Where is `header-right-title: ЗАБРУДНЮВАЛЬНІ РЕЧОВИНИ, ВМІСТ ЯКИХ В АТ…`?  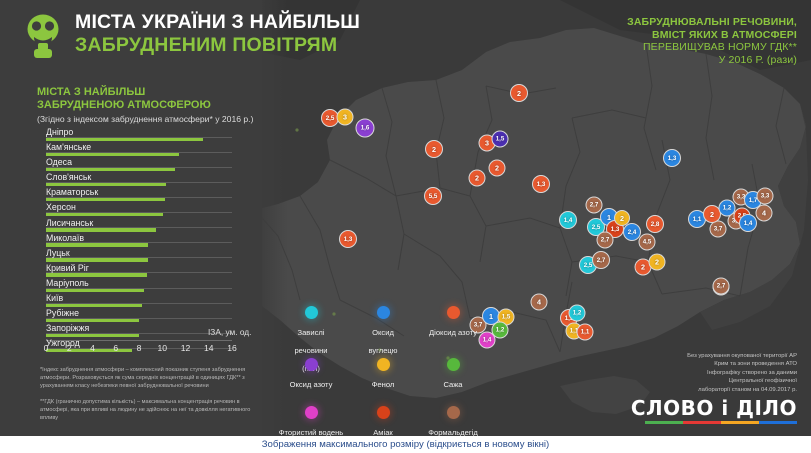 header-right-title: ЗАБРУДНЮВАЛЬНІ РЕЧОВИНИ, ВМІСТ ЯКИХ В АТ… is located at coordinates (672, 41).